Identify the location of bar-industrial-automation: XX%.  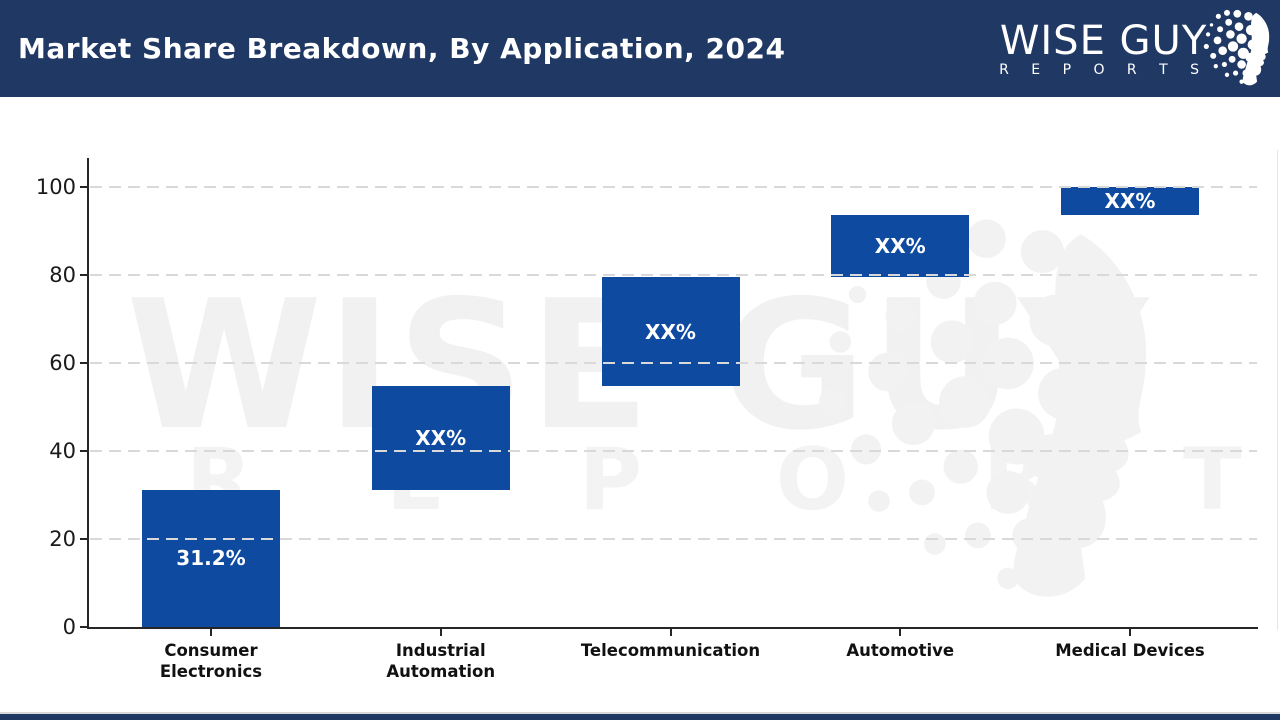
(440, 437).